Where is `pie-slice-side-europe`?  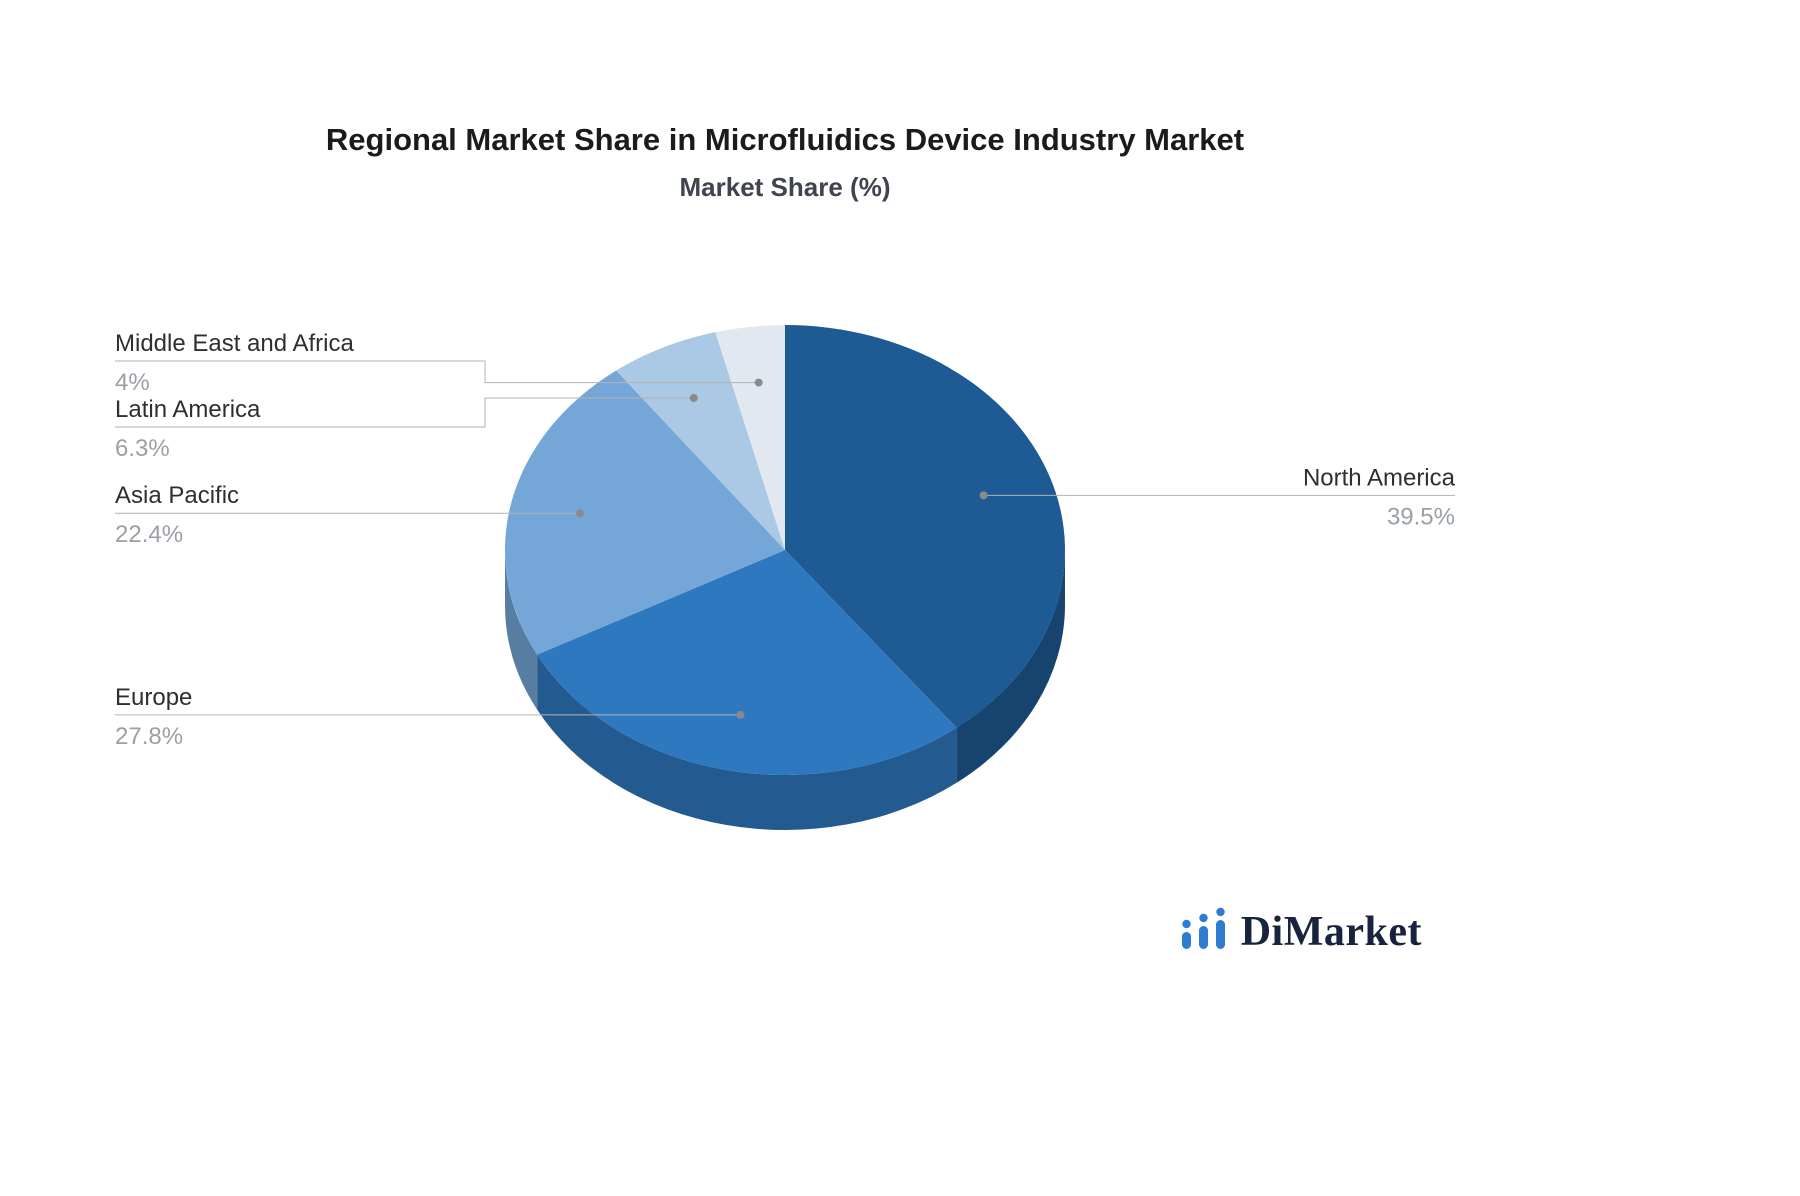
pie-slice-side-europe is located at coordinates (747, 742).